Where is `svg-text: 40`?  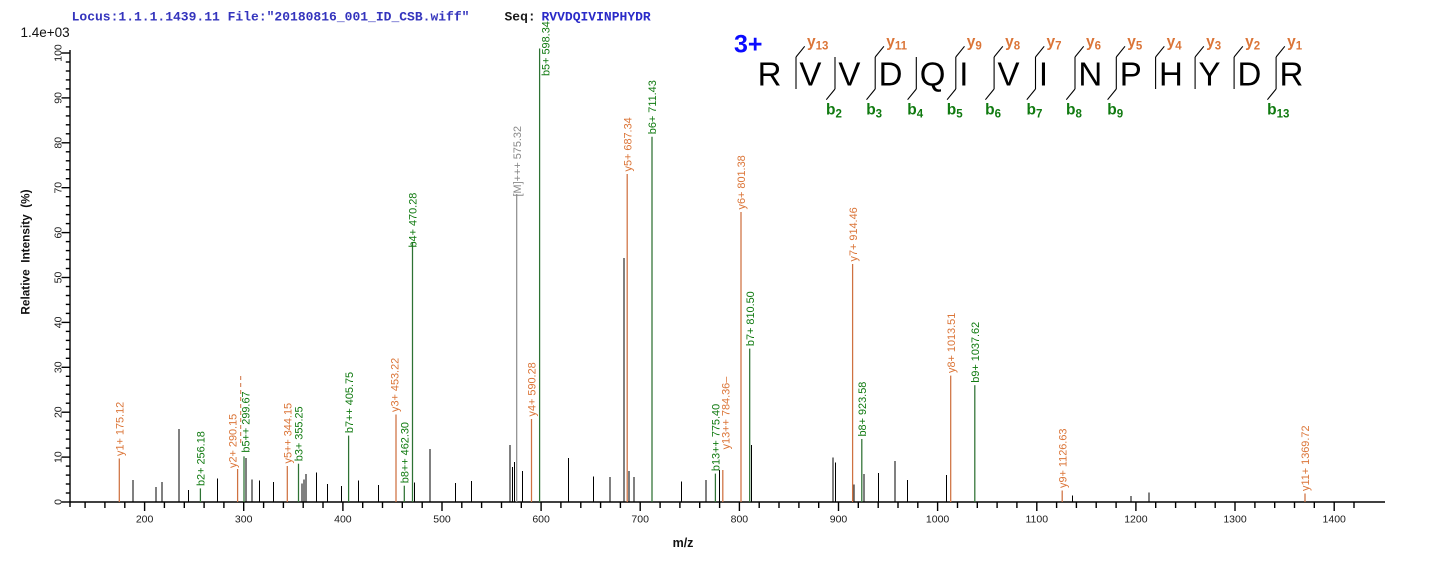 svg-text: 40 is located at coordinates (59, 322).